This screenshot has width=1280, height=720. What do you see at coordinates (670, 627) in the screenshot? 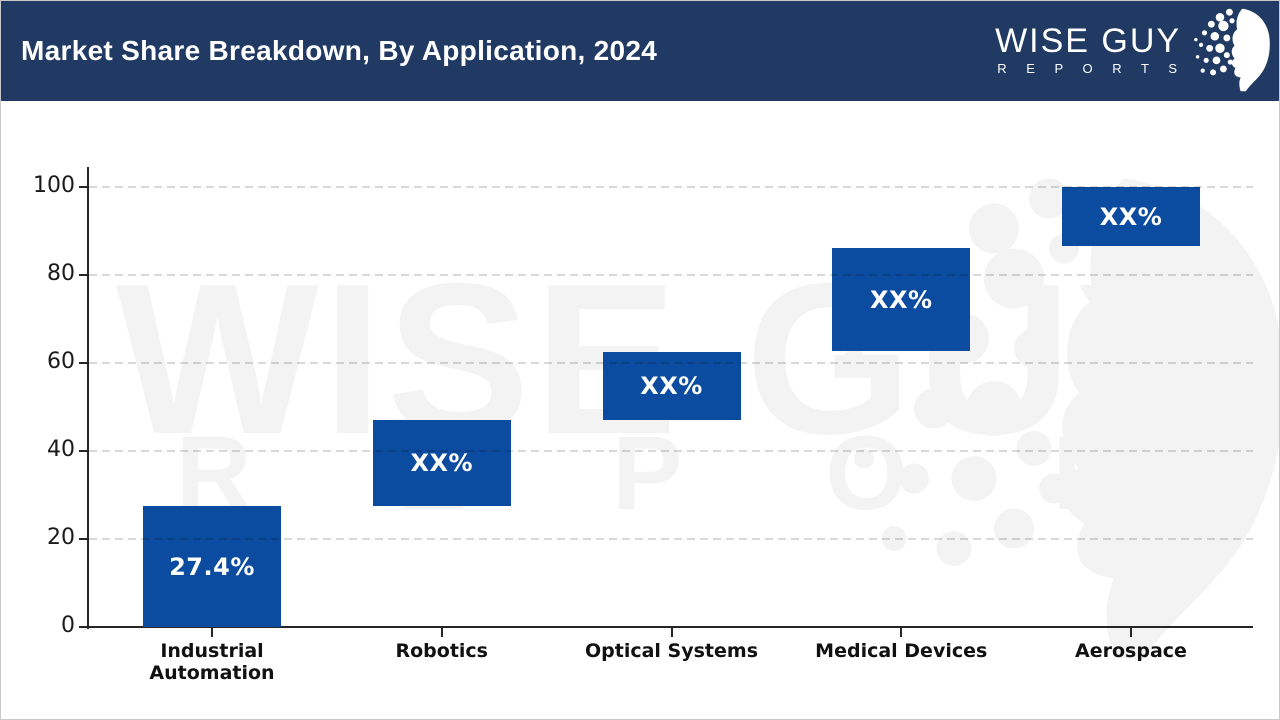
I see `x-axis-line` at bounding box center [670, 627].